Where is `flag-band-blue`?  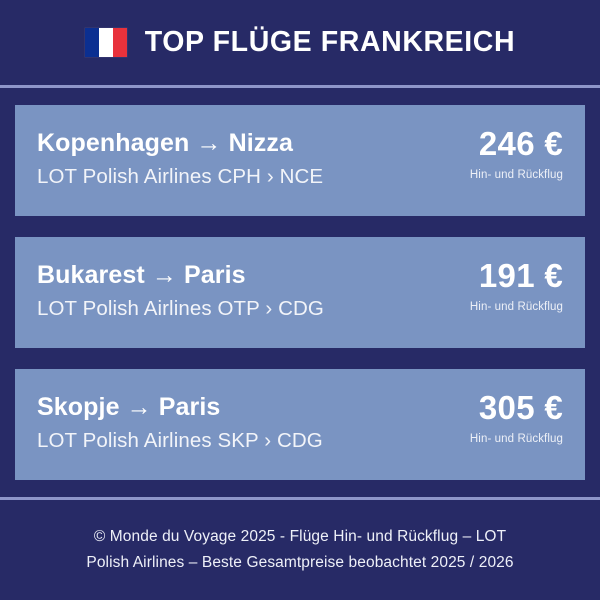 flag-band-blue is located at coordinates (91, 42).